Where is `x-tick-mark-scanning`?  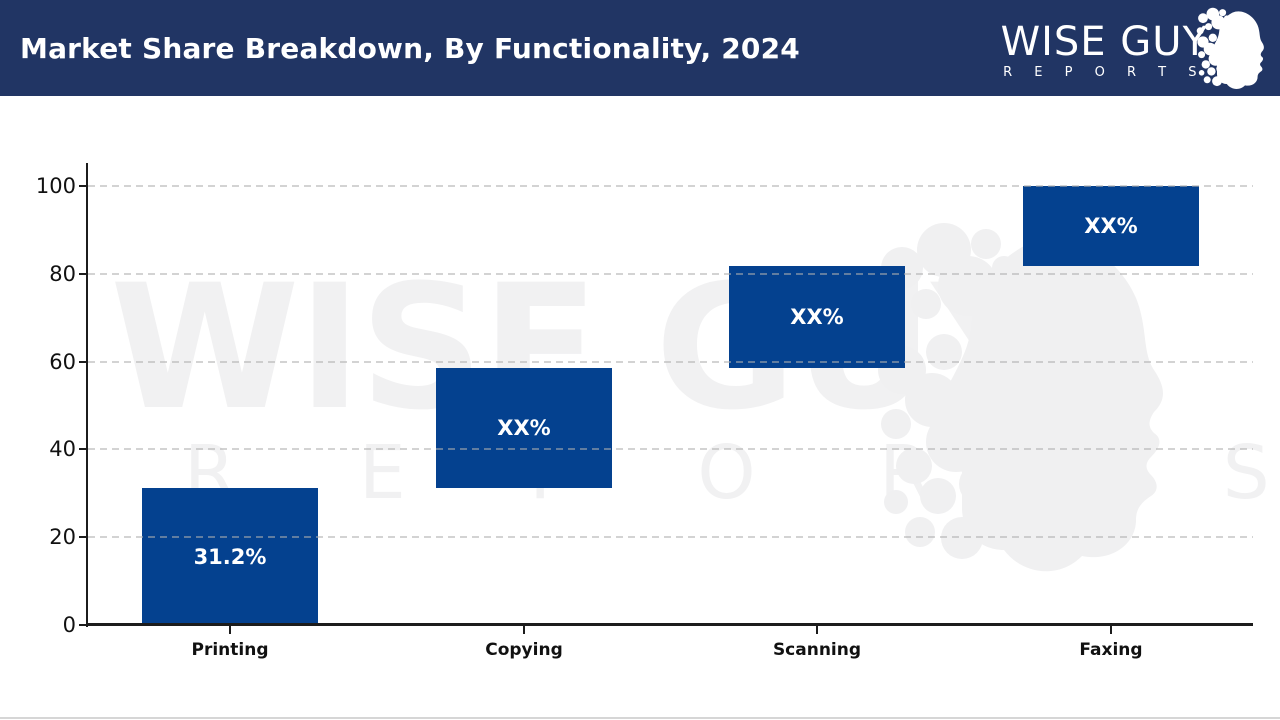 x-tick-mark-scanning is located at coordinates (817, 630).